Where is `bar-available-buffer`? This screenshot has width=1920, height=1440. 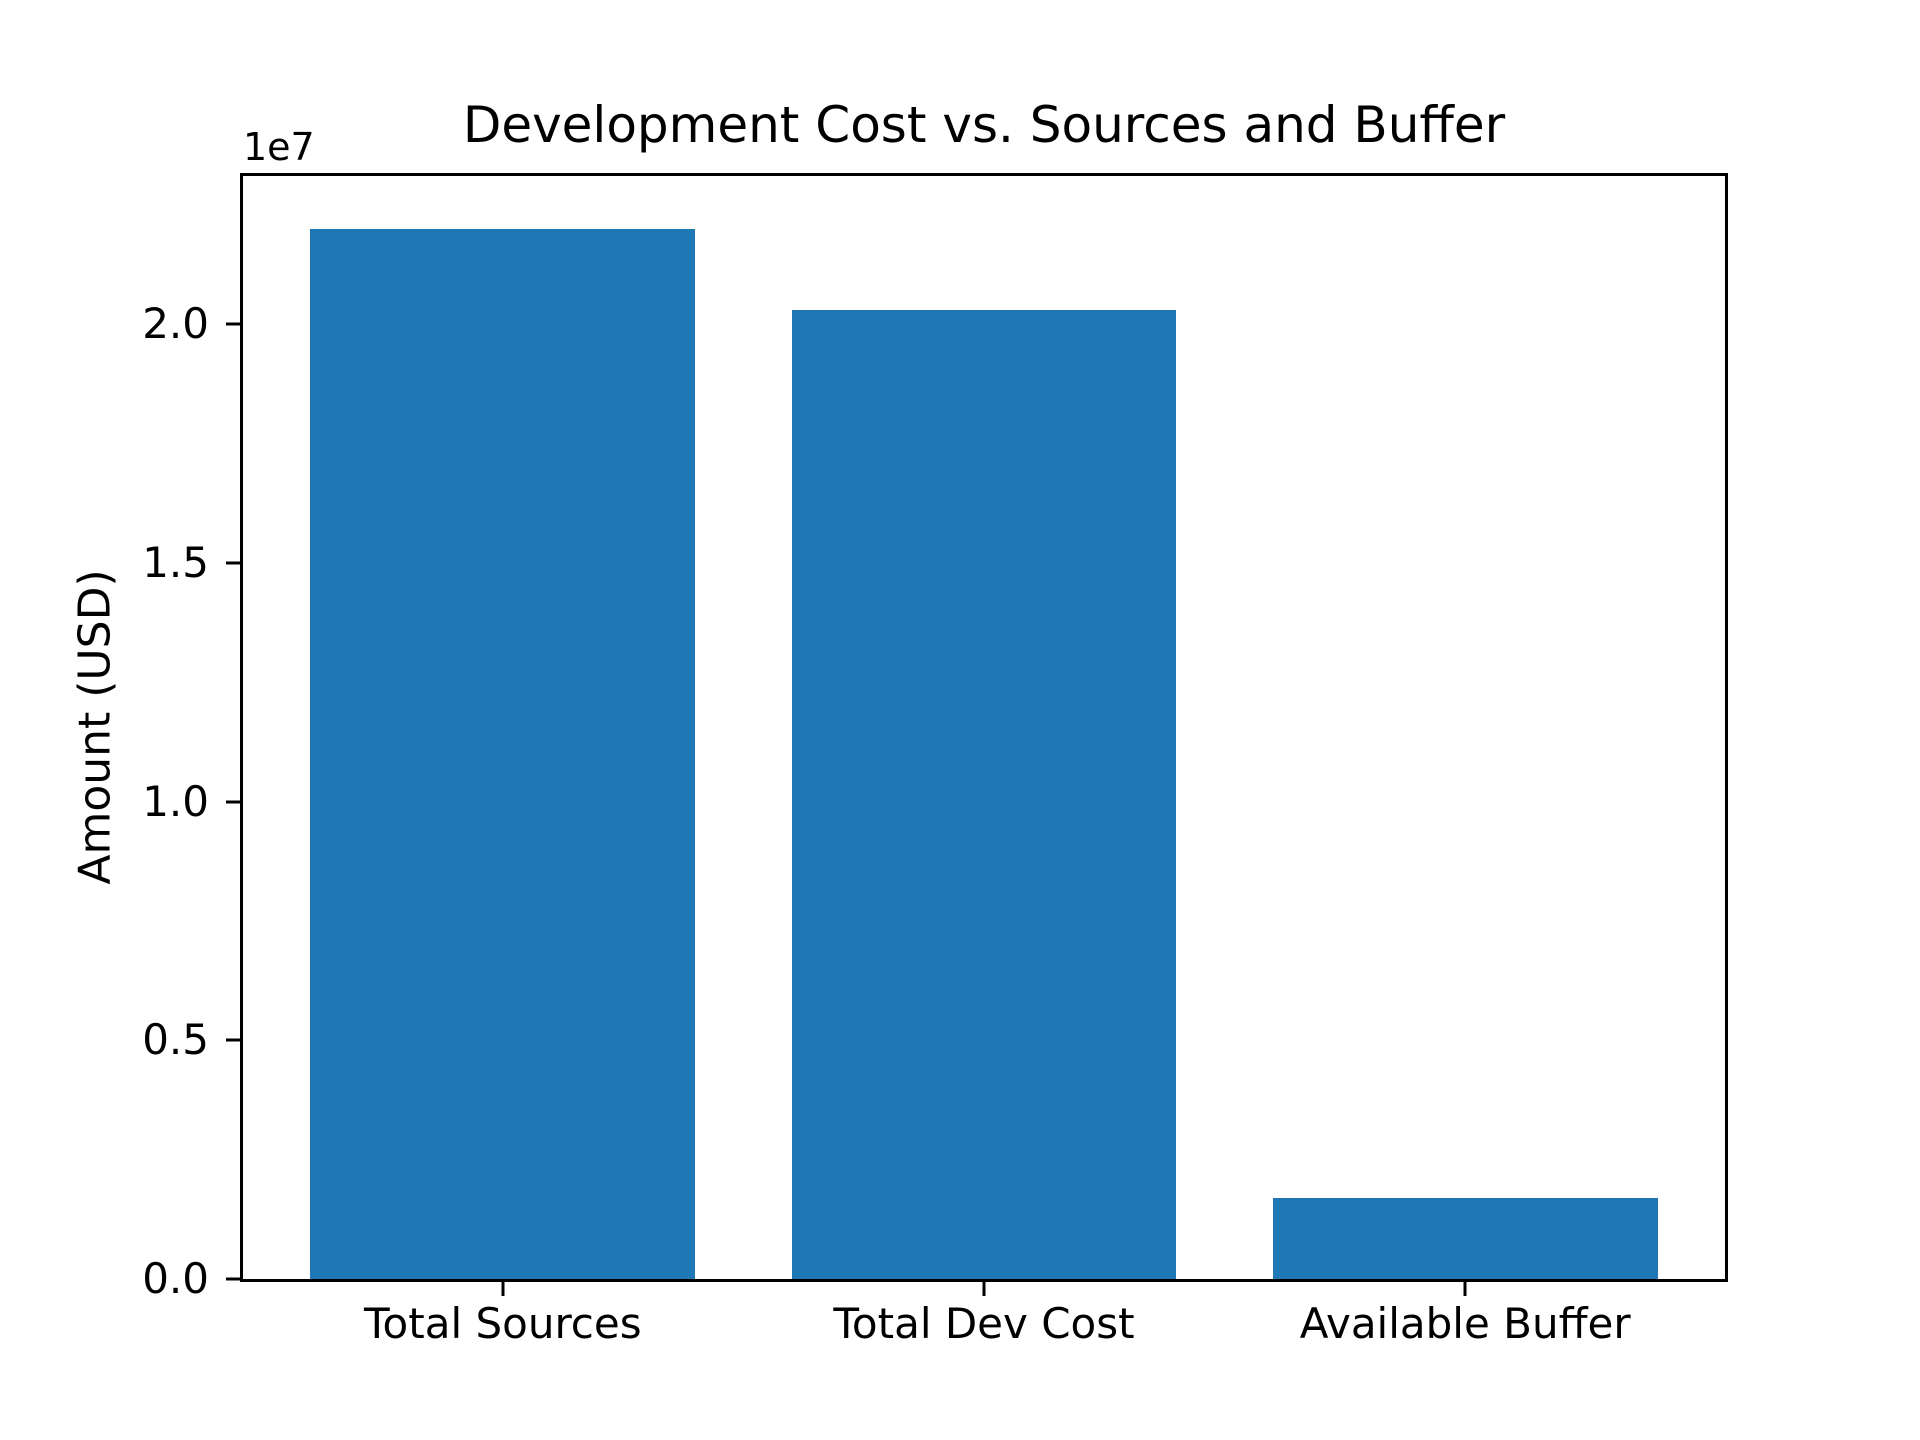 bar-available-buffer is located at coordinates (1465, 1238).